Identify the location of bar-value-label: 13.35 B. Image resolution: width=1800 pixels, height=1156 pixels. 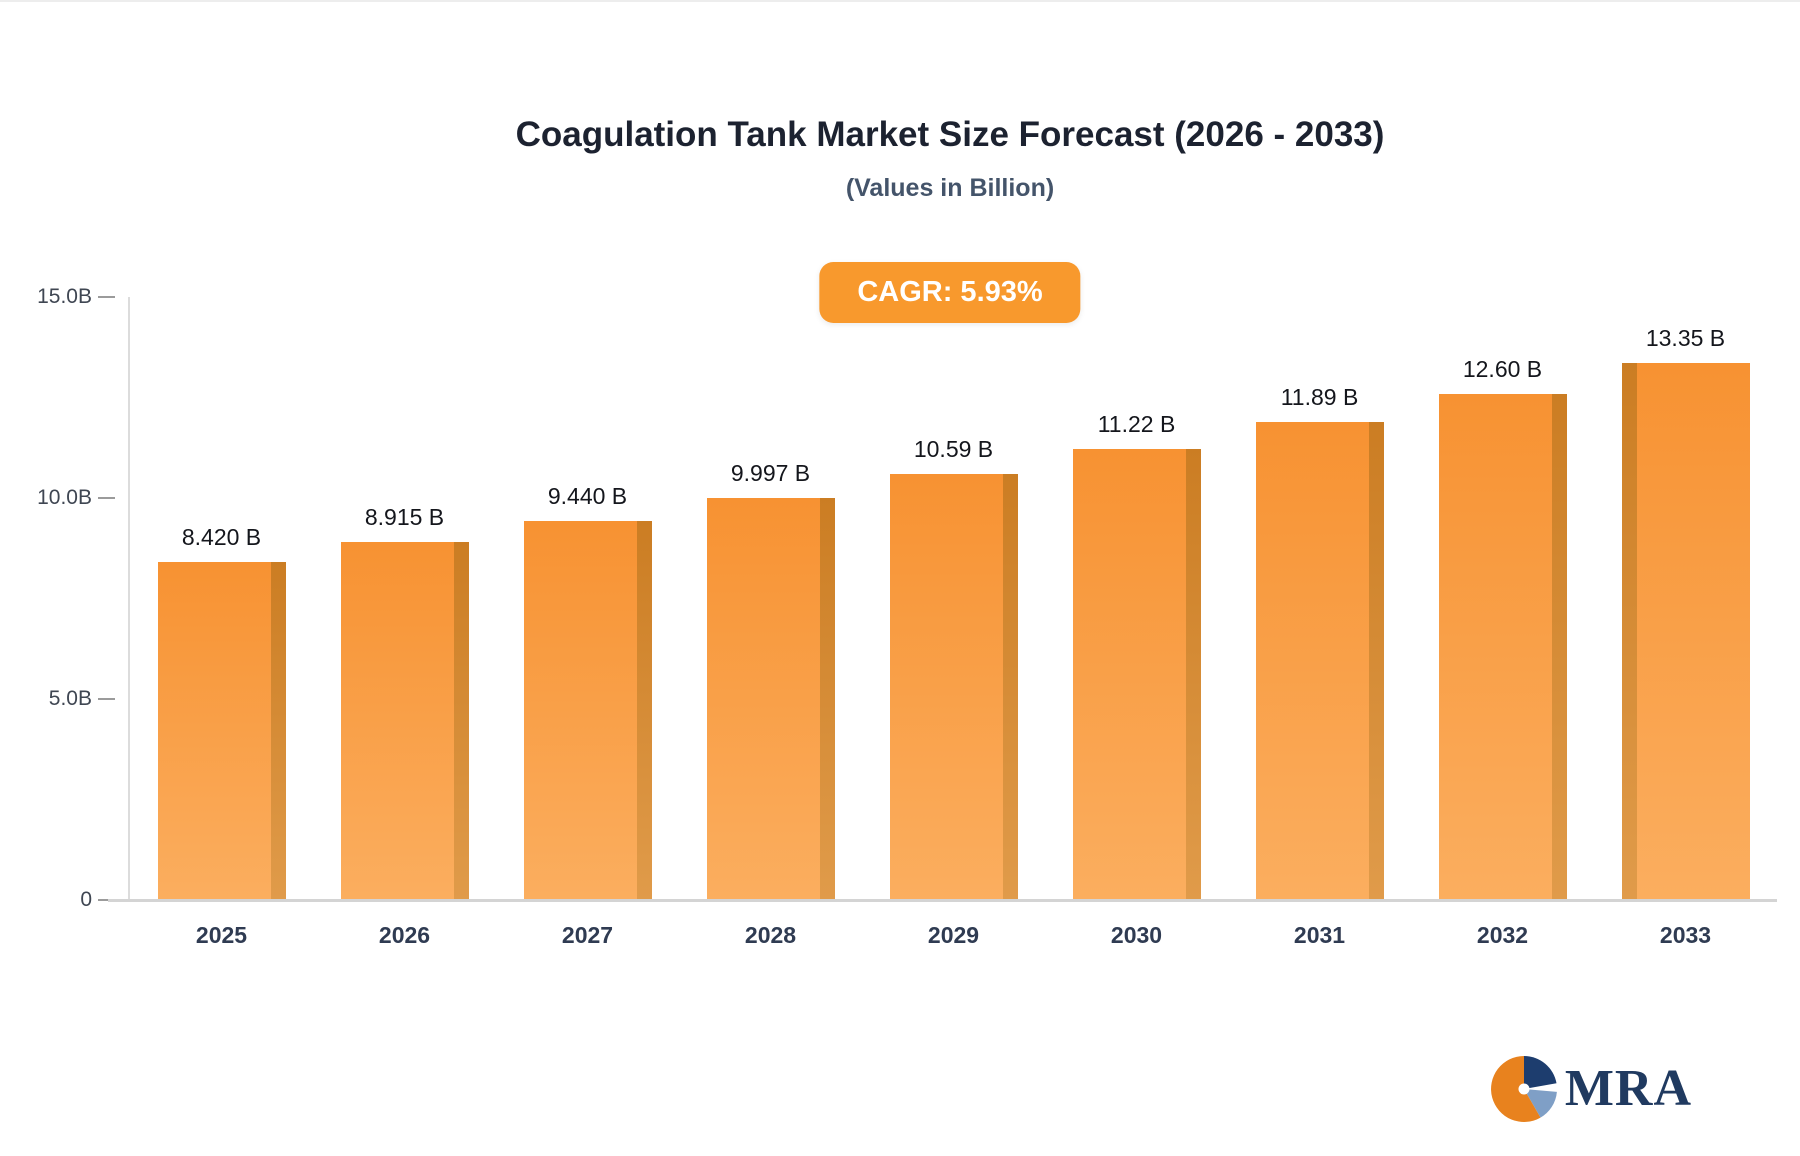
(1685, 338).